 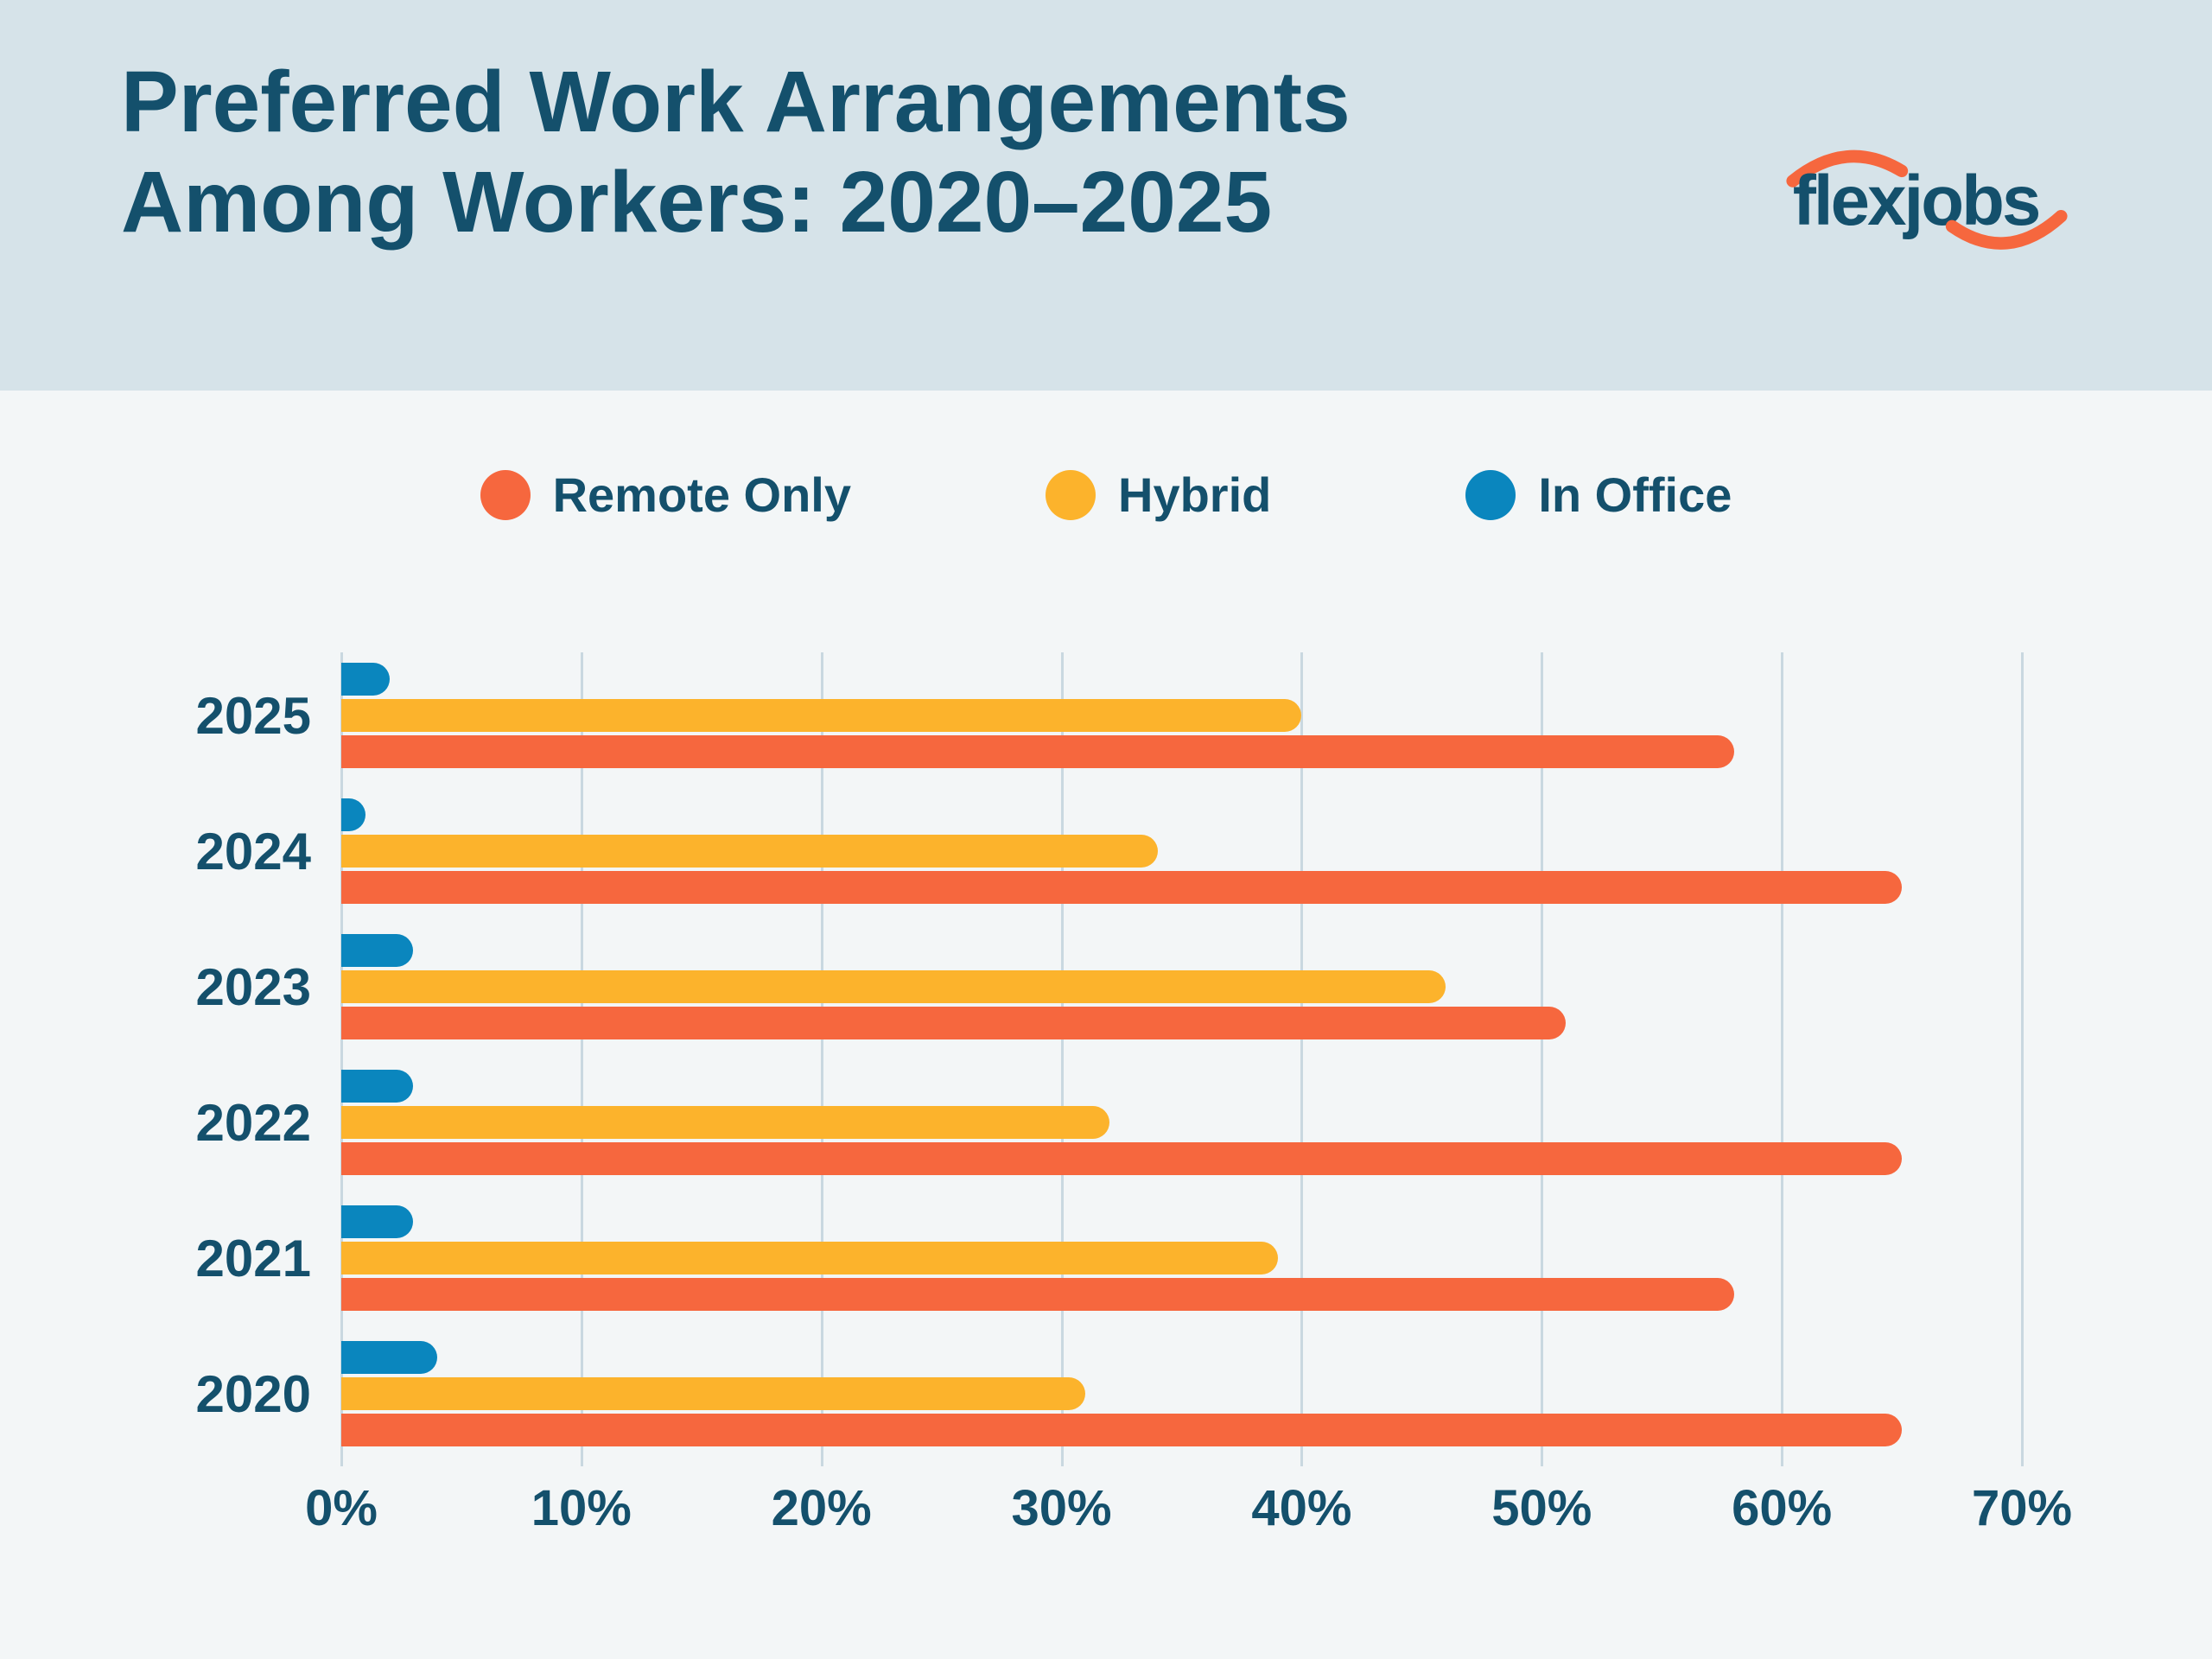 What do you see at coordinates (1188, 1518) in the screenshot?
I see `x-axis-ticks: 0% 10% 20% 30% 40% 50% 60% 70%` at bounding box center [1188, 1518].